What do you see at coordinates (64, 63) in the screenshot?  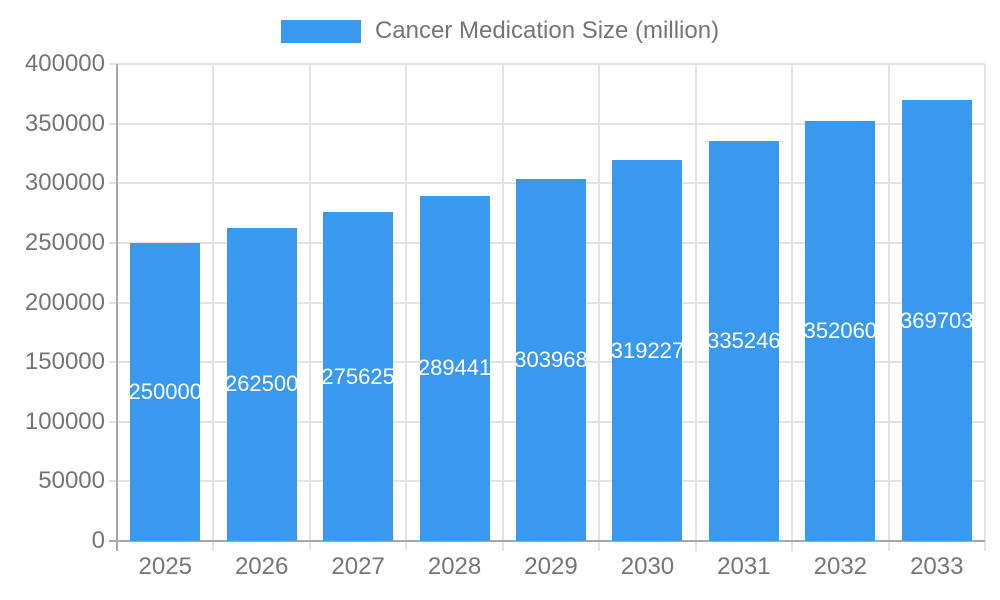 I see `y-tick-label: 400000` at bounding box center [64, 63].